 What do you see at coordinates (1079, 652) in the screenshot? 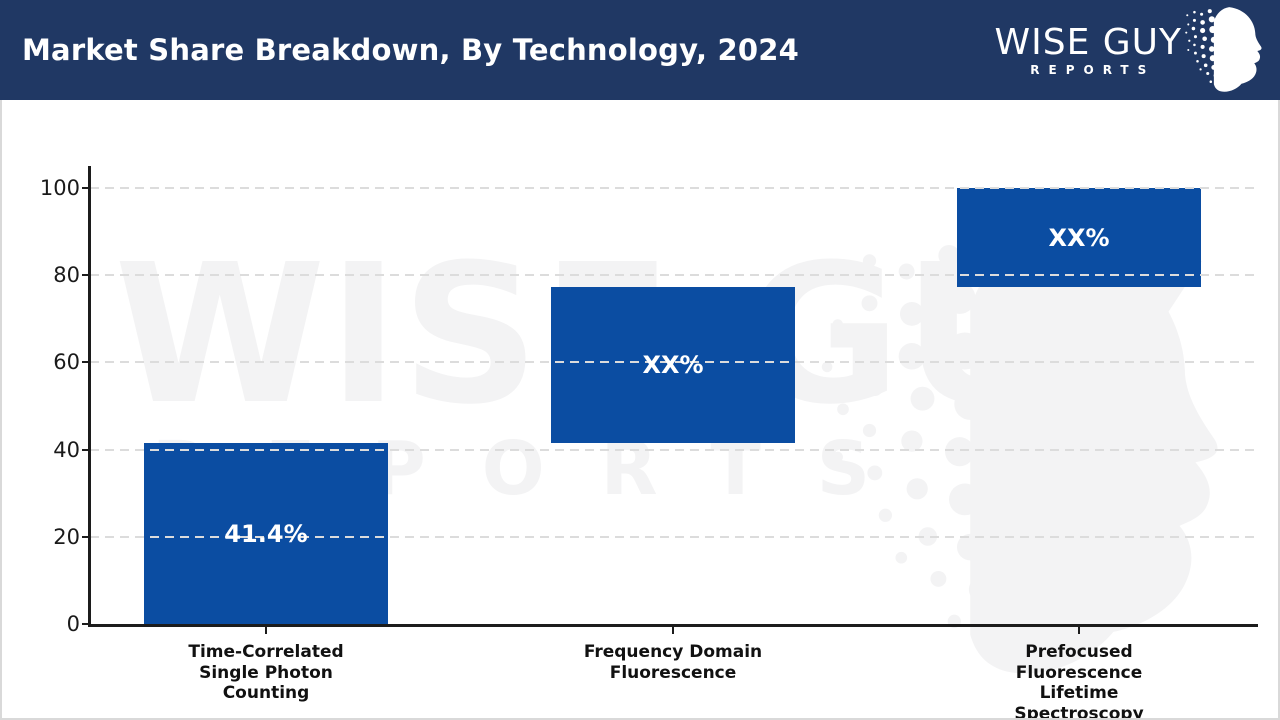
I see `x-category-label-line: Prefocused` at bounding box center [1079, 652].